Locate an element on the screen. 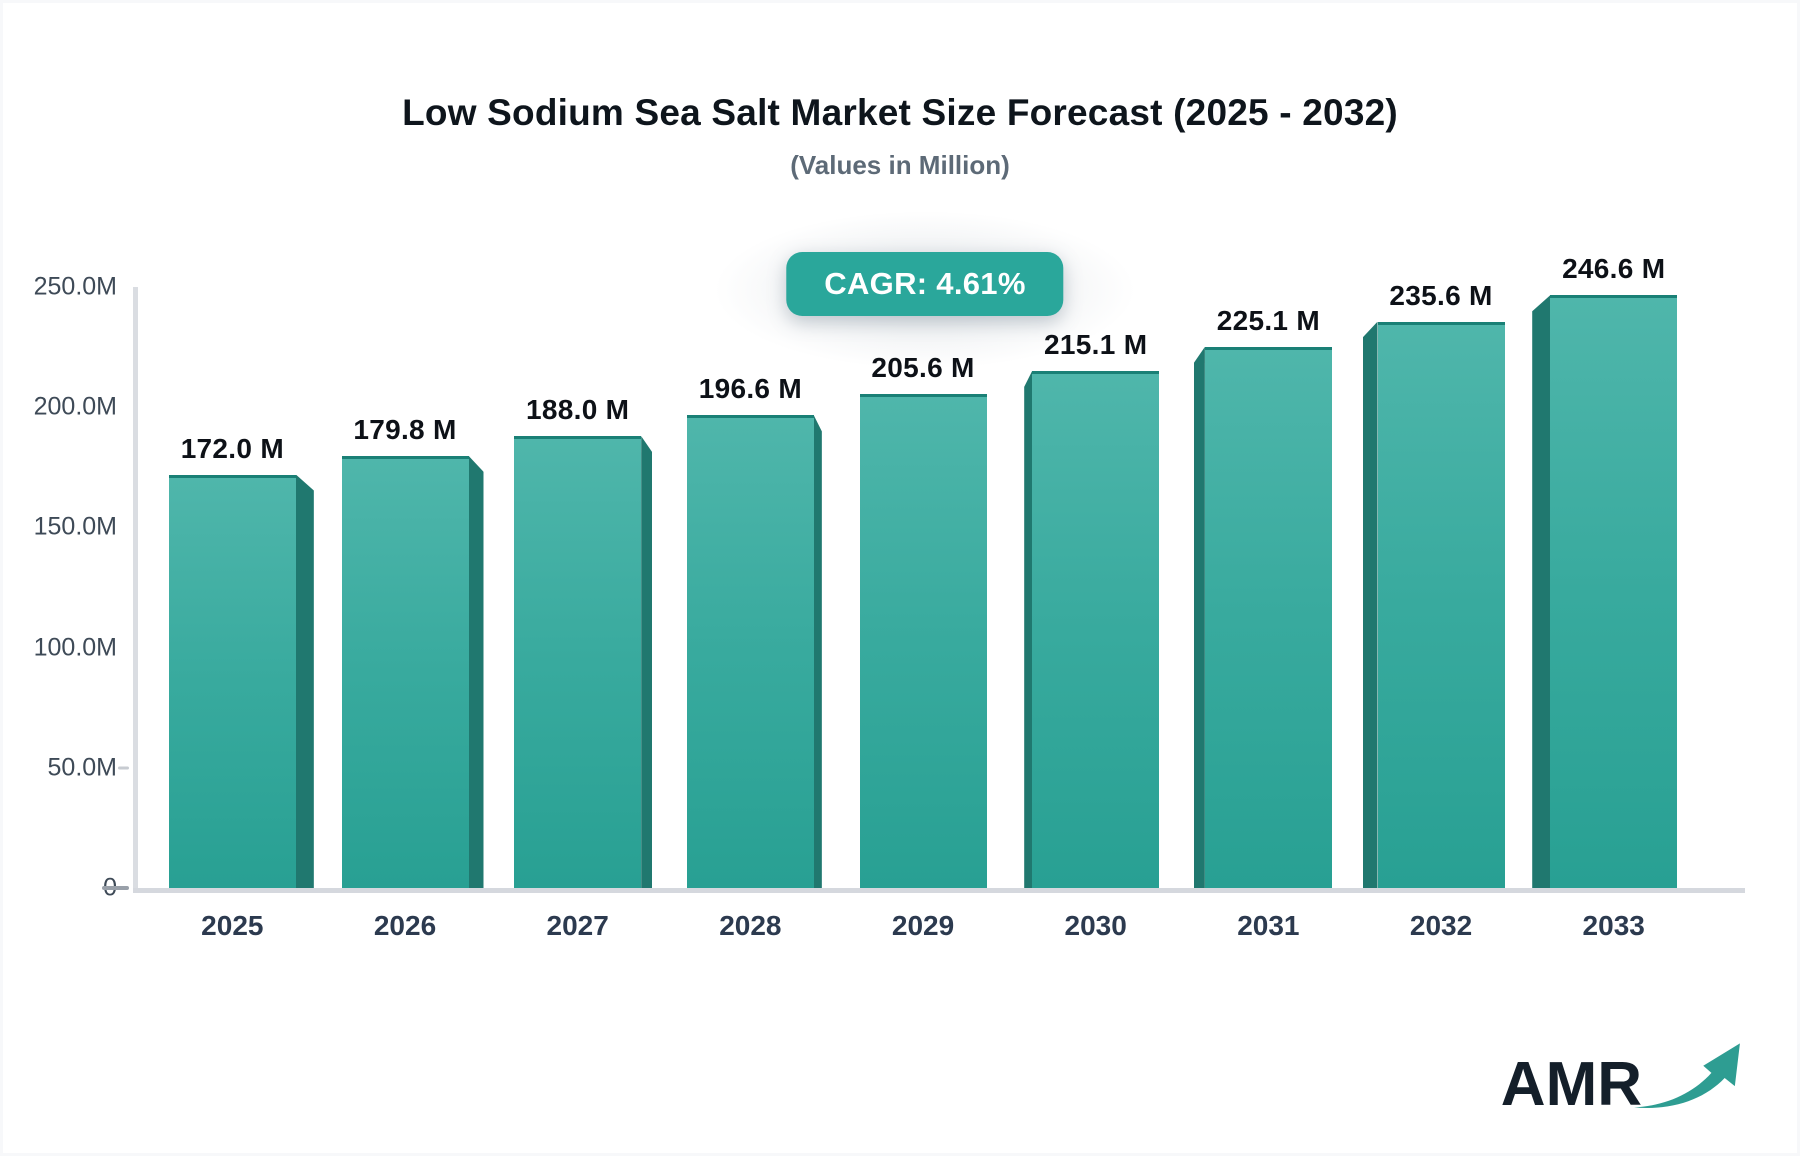 This screenshot has width=1800, height=1156. bar-group-2027: 188.0 M 2027 is located at coordinates (577, 614).